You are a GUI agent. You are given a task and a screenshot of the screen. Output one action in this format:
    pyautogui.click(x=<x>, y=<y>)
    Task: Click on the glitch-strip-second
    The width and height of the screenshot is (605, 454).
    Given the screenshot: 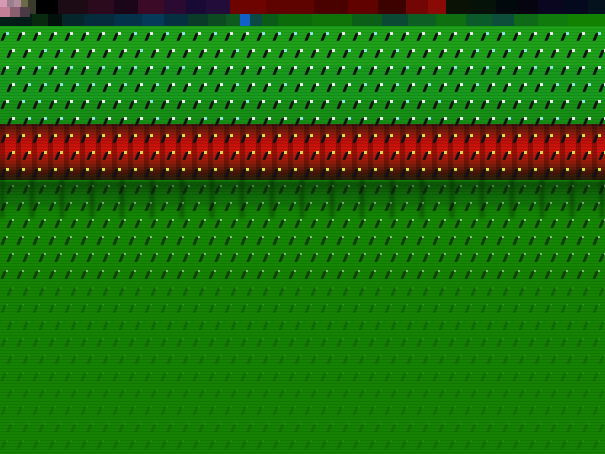 What is the action you would take?
    pyautogui.click(x=302, y=20)
    